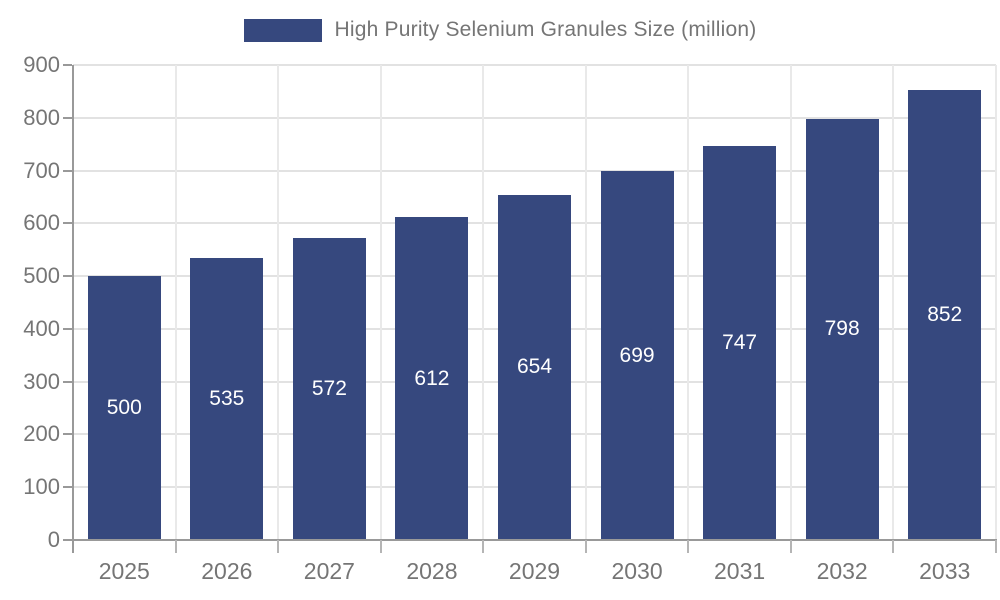 Image resolution: width=1000 pixels, height=600 pixels. I want to click on x-axis-line, so click(534, 540).